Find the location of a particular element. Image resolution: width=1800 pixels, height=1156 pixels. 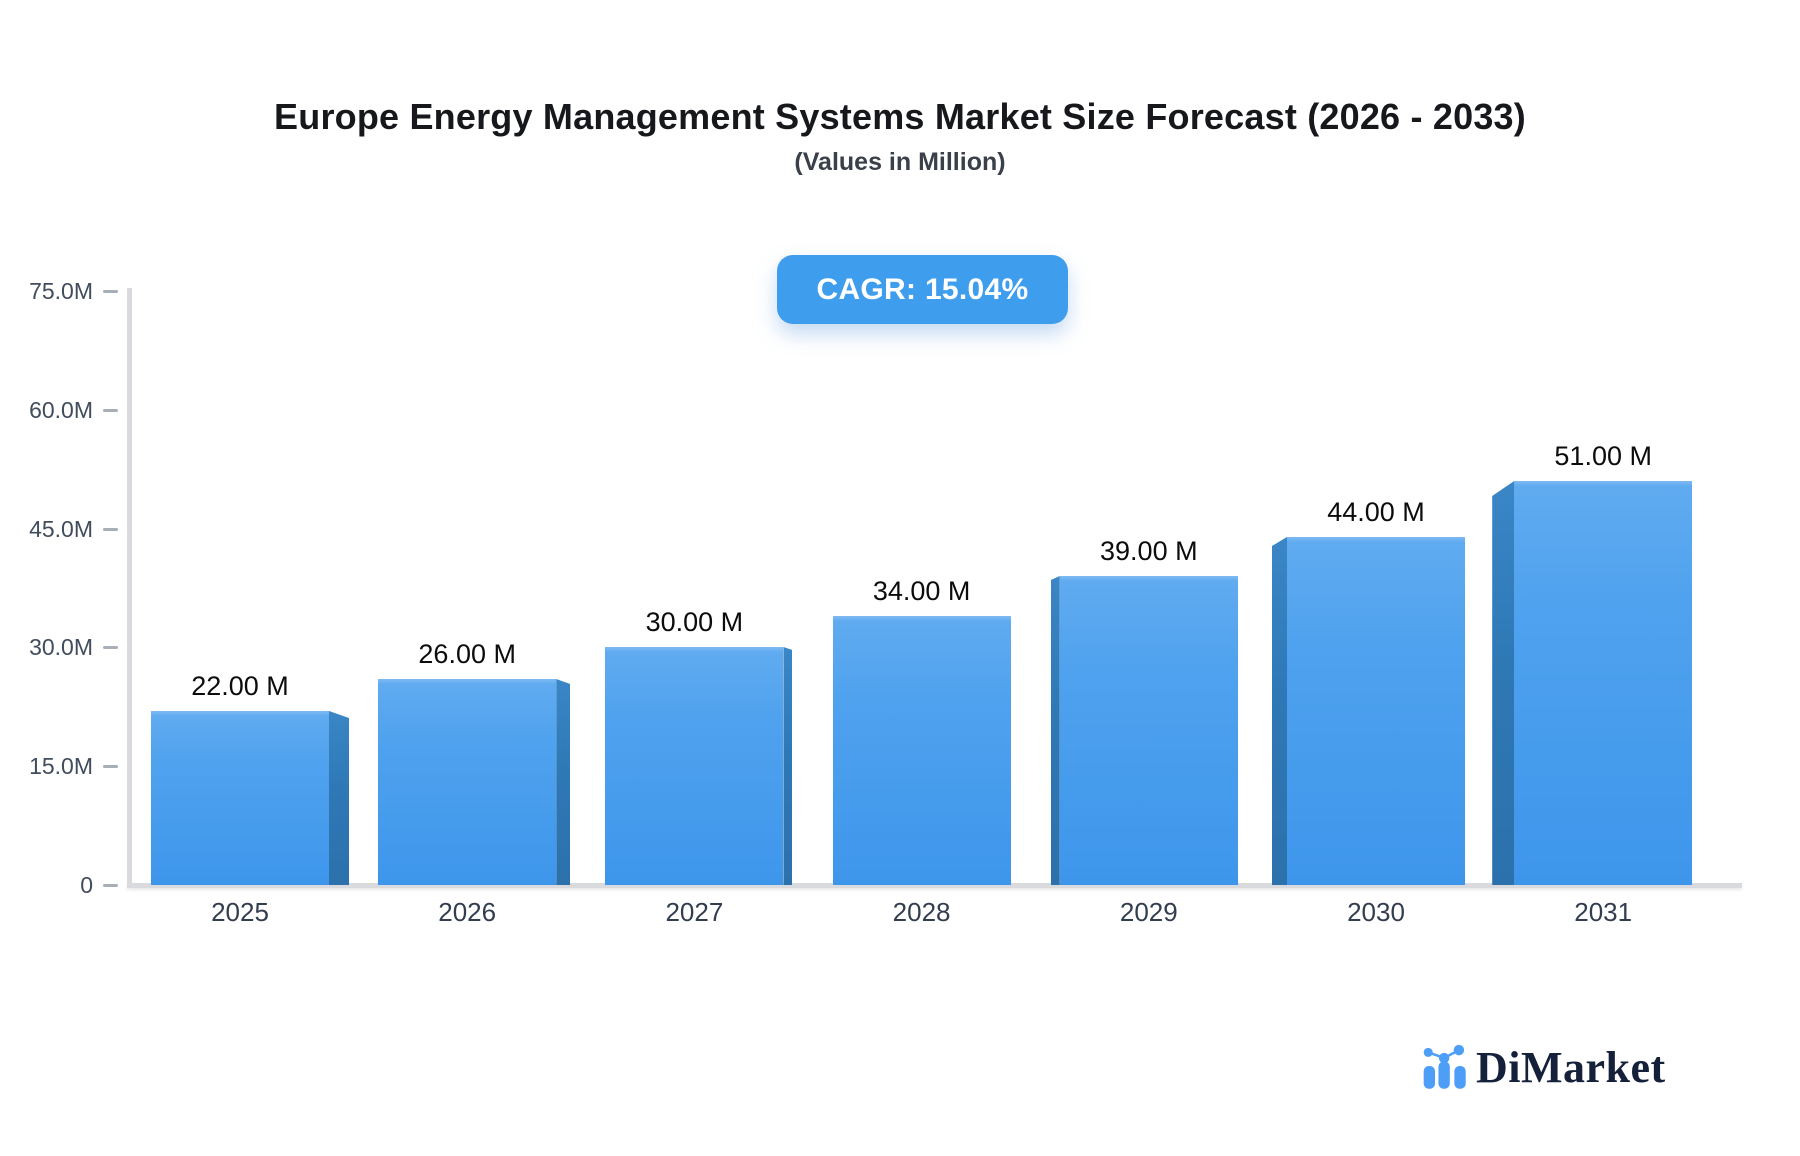

bar-2026 is located at coordinates (467, 782).